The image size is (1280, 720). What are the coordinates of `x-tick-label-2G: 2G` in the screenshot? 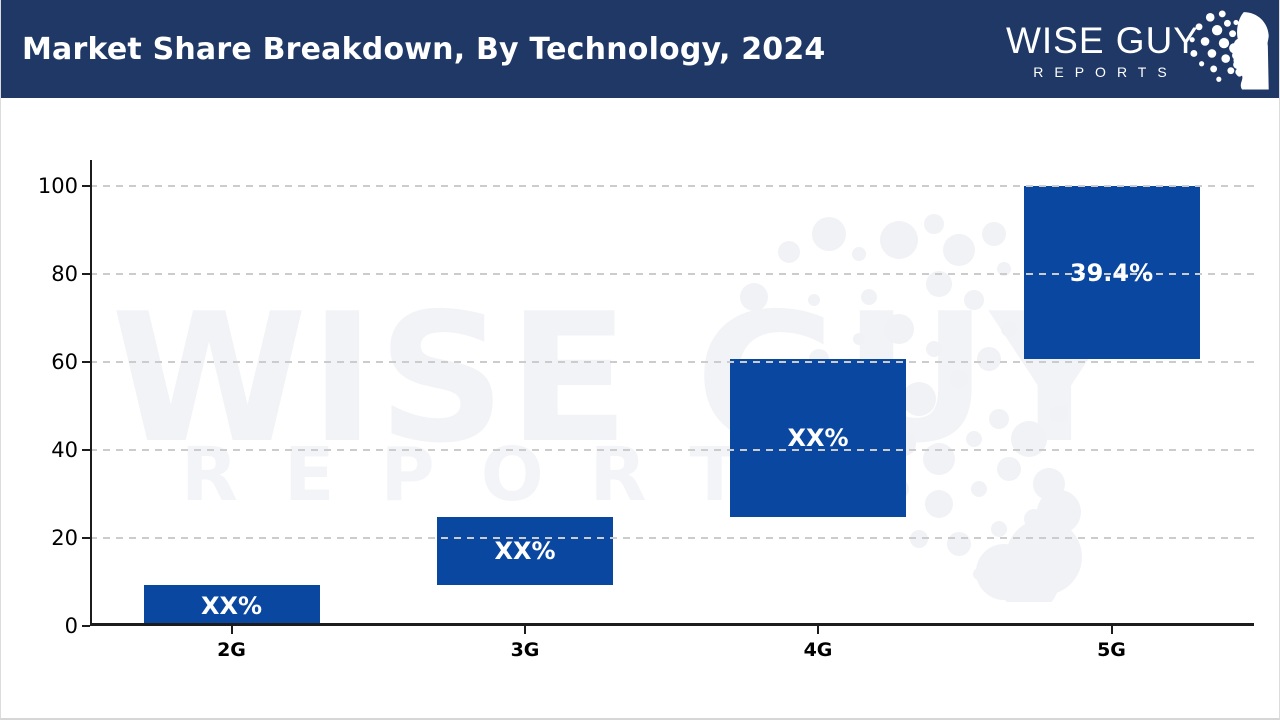 It's located at (231, 650).